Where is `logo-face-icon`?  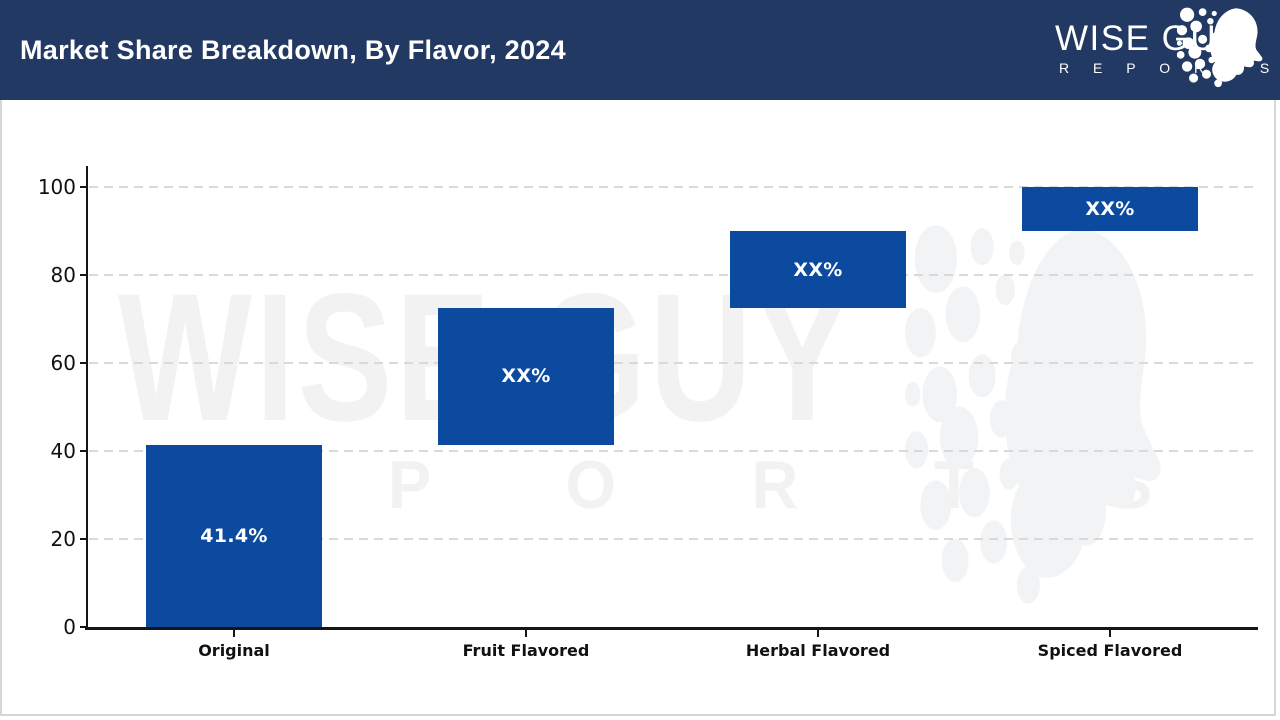 logo-face-icon is located at coordinates (1222, 49).